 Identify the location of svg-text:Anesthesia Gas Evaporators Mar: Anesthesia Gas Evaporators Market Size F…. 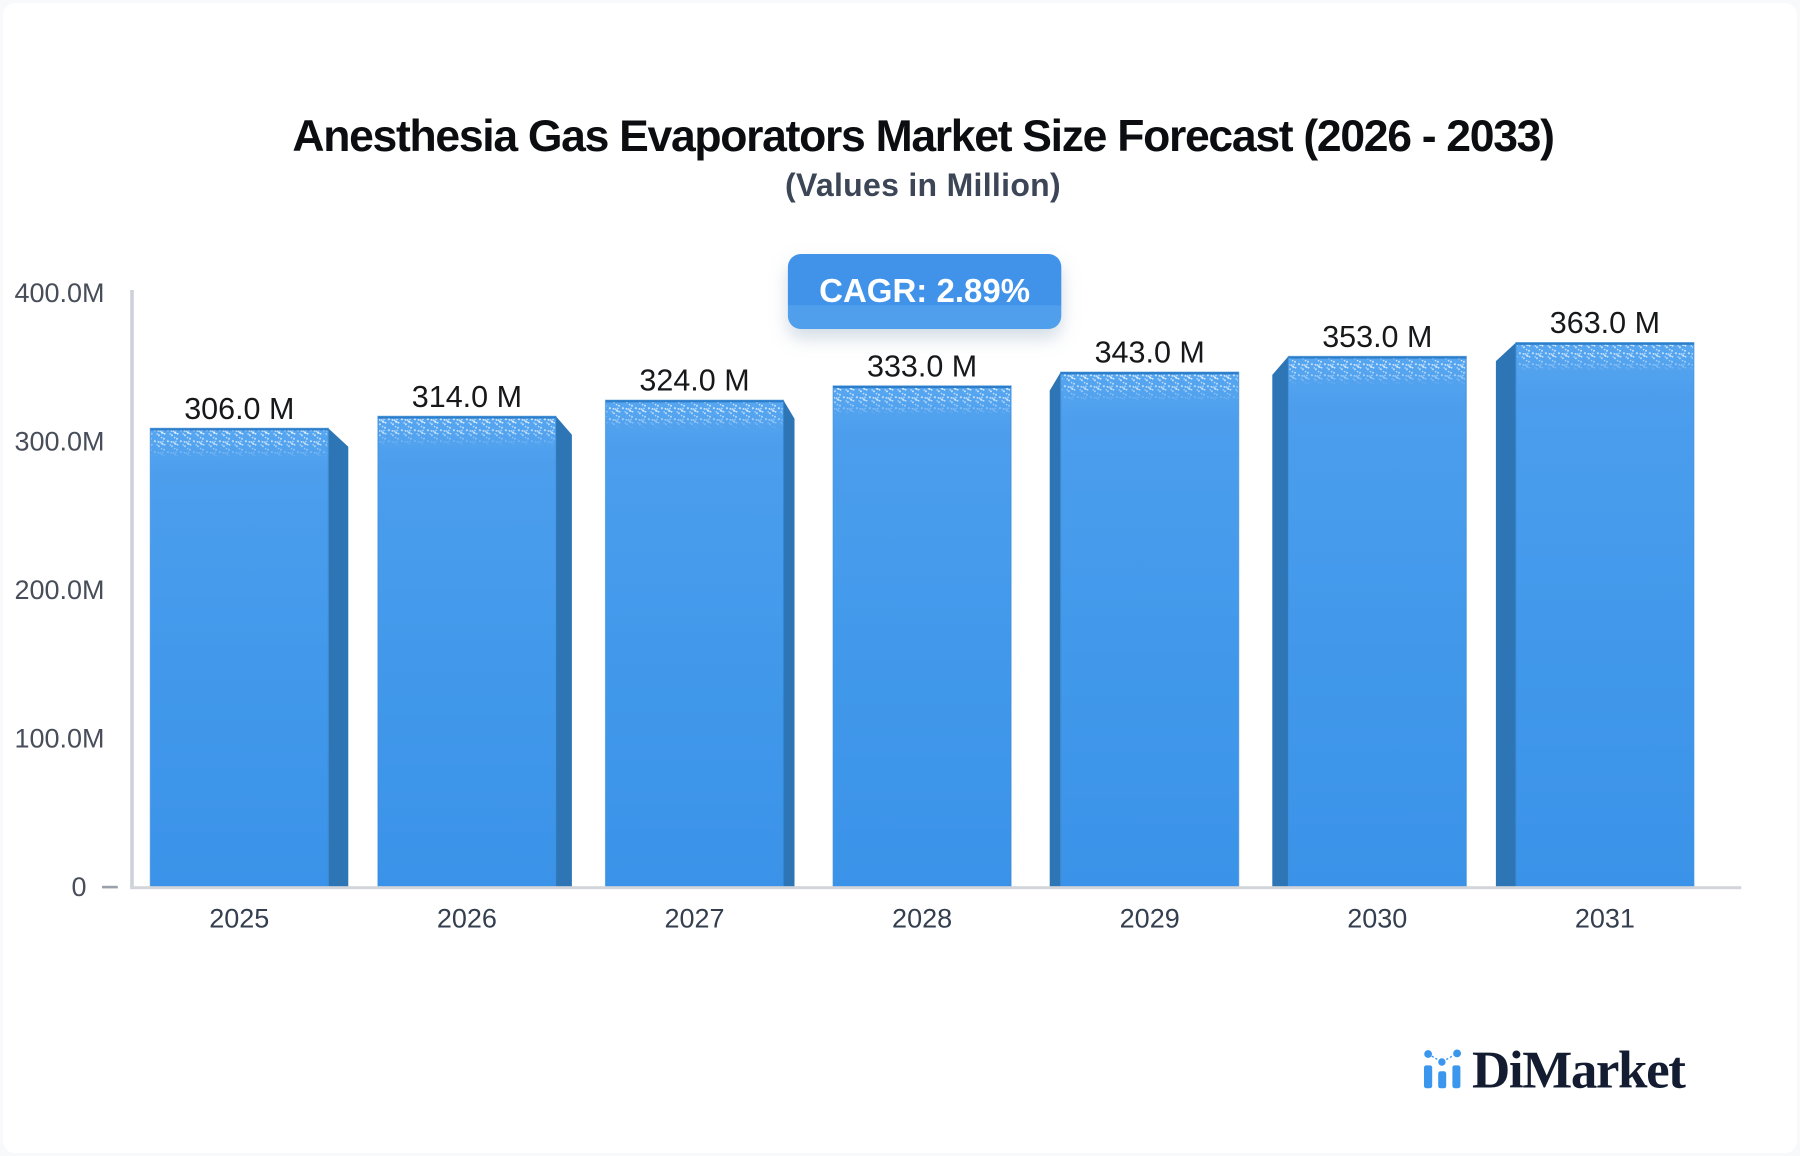
(922, 136).